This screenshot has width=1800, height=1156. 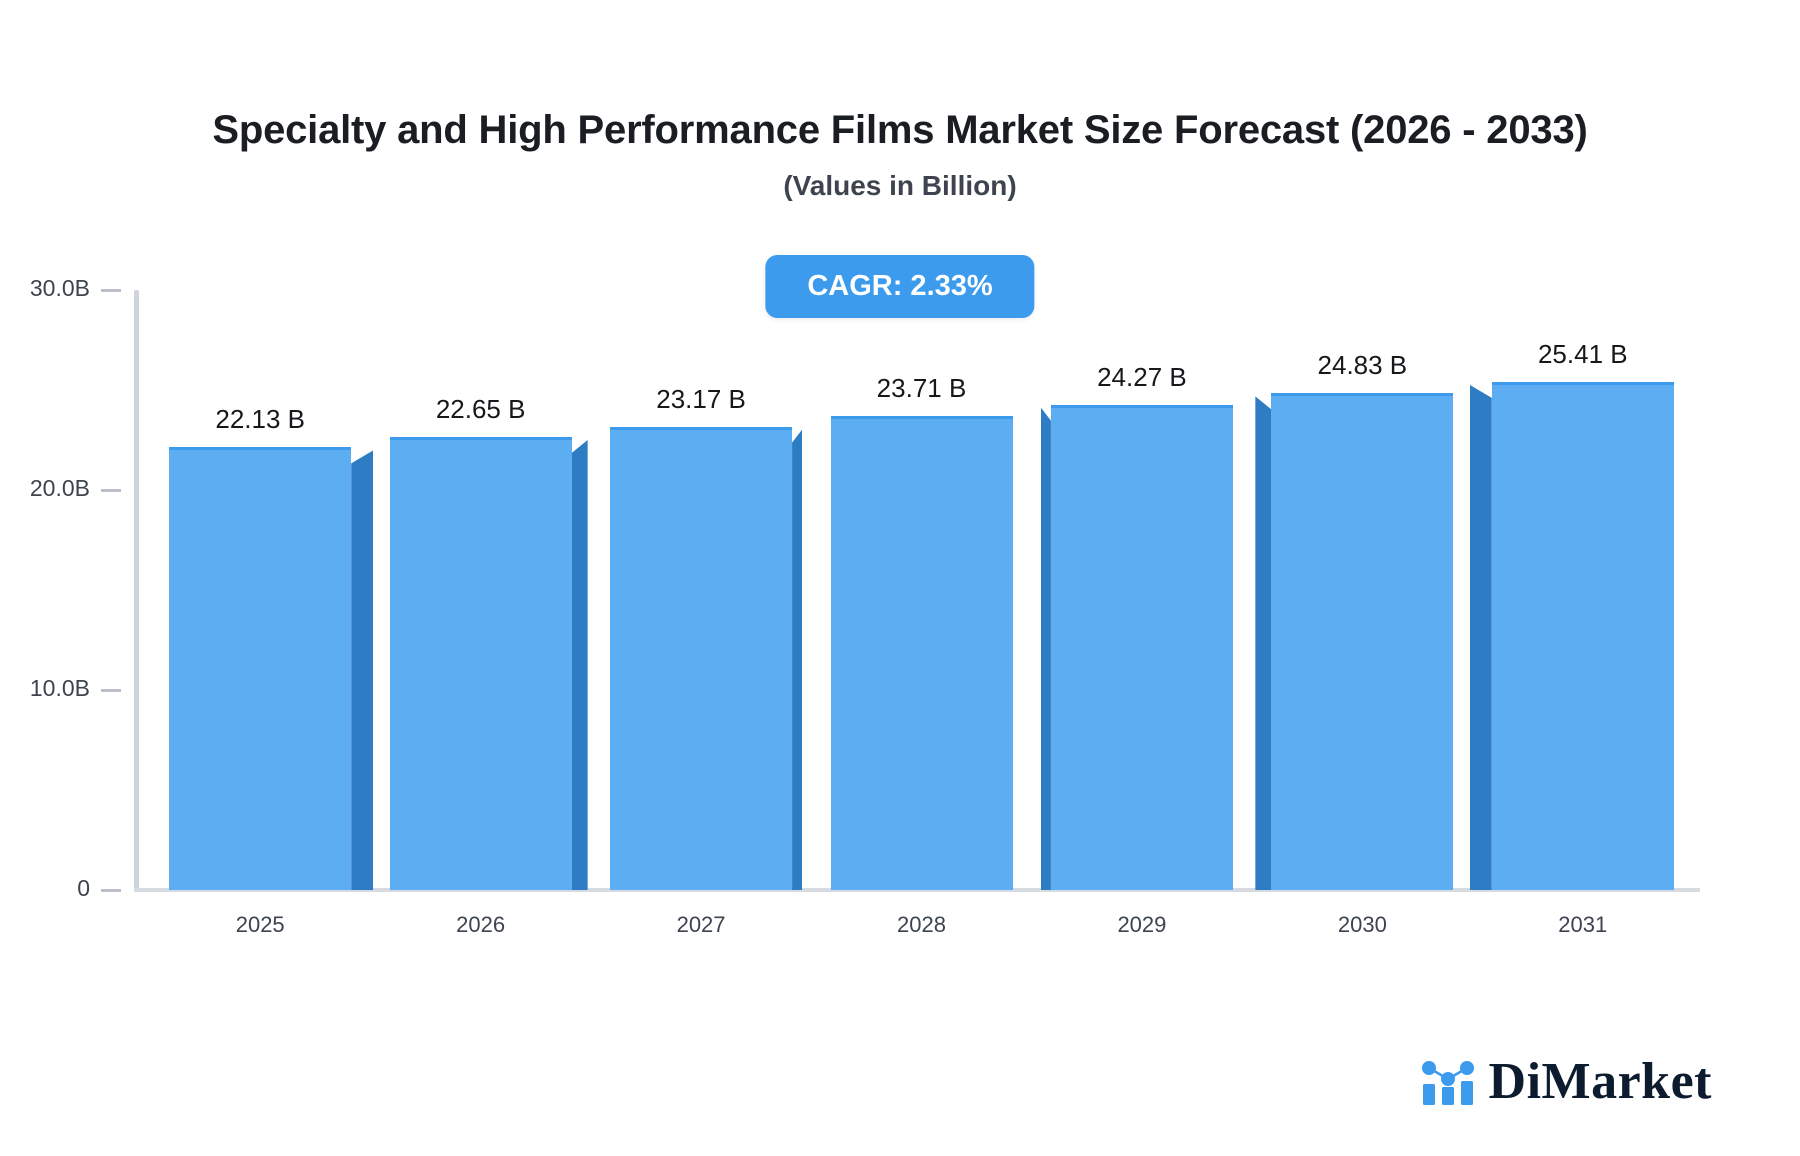 I want to click on bar: 22.13 B 2025, so click(x=271, y=670).